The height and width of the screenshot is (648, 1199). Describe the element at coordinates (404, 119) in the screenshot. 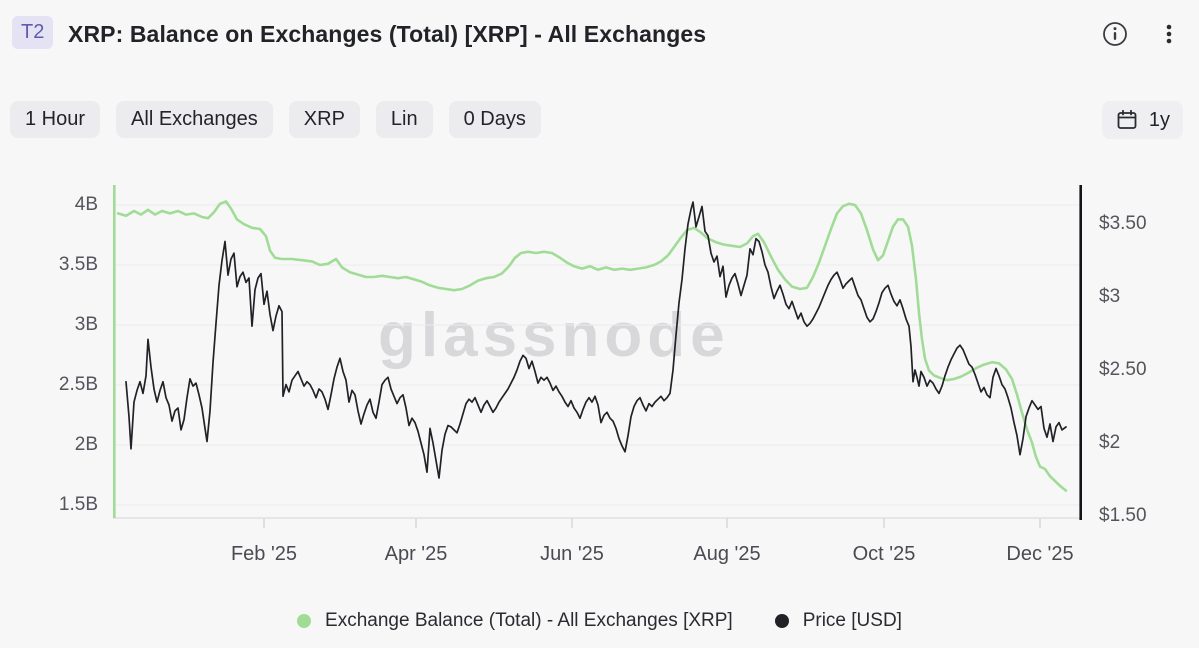

I see `chip-scale: Lin` at that location.